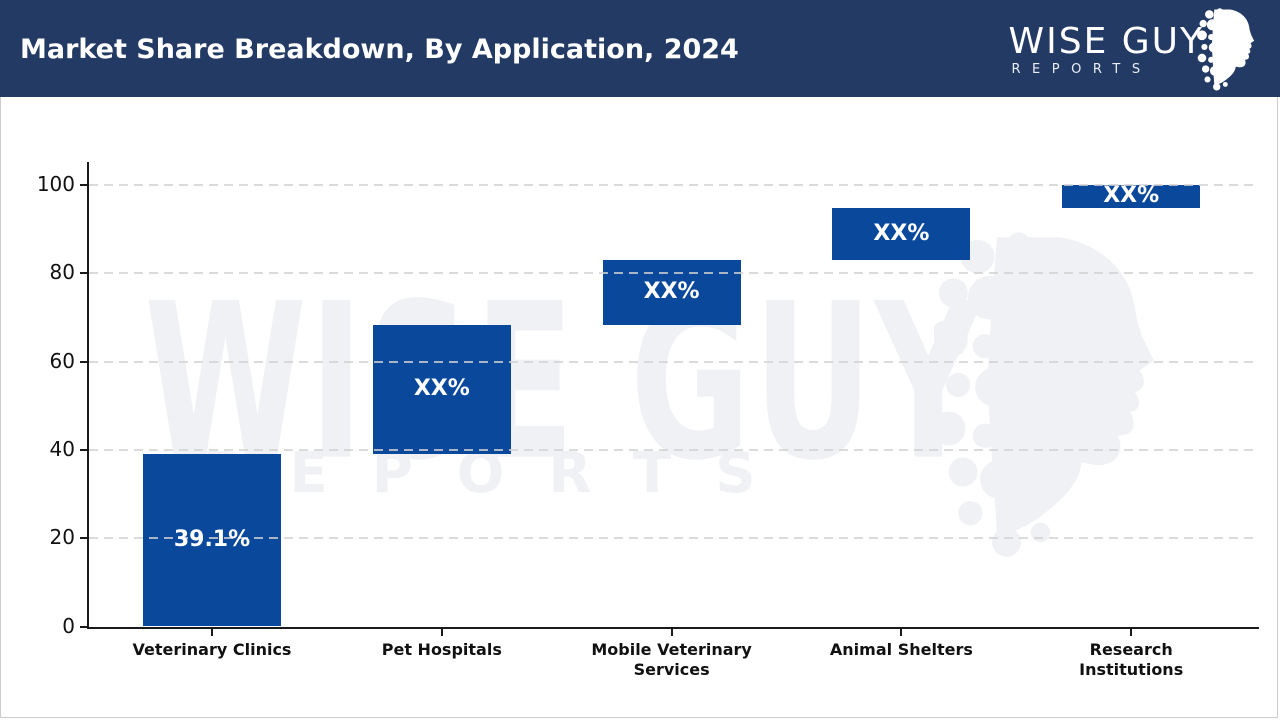 This screenshot has height=720, width=1280. I want to click on y-tick-label: 80, so click(62, 272).